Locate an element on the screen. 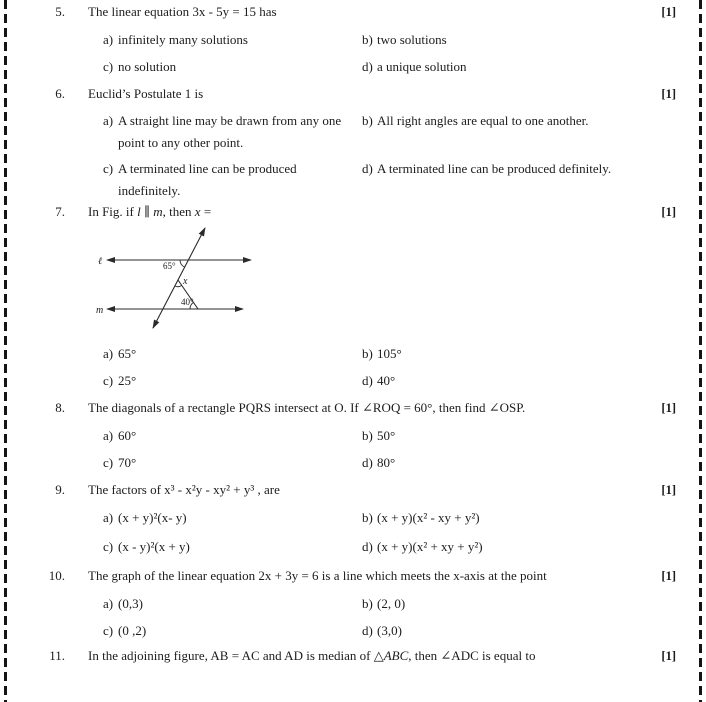 The image size is (706, 702). option-c: c) (x - y)²(x + y) is located at coordinates (232, 547).